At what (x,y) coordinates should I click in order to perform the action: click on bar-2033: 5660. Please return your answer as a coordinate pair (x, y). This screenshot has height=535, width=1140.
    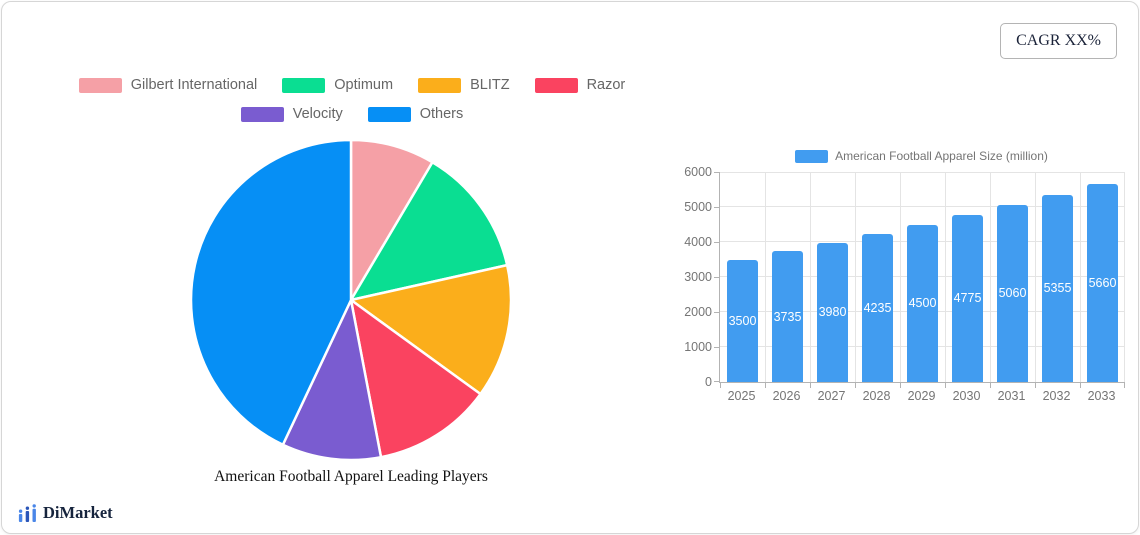
    Looking at the image, I should click on (1102, 282).